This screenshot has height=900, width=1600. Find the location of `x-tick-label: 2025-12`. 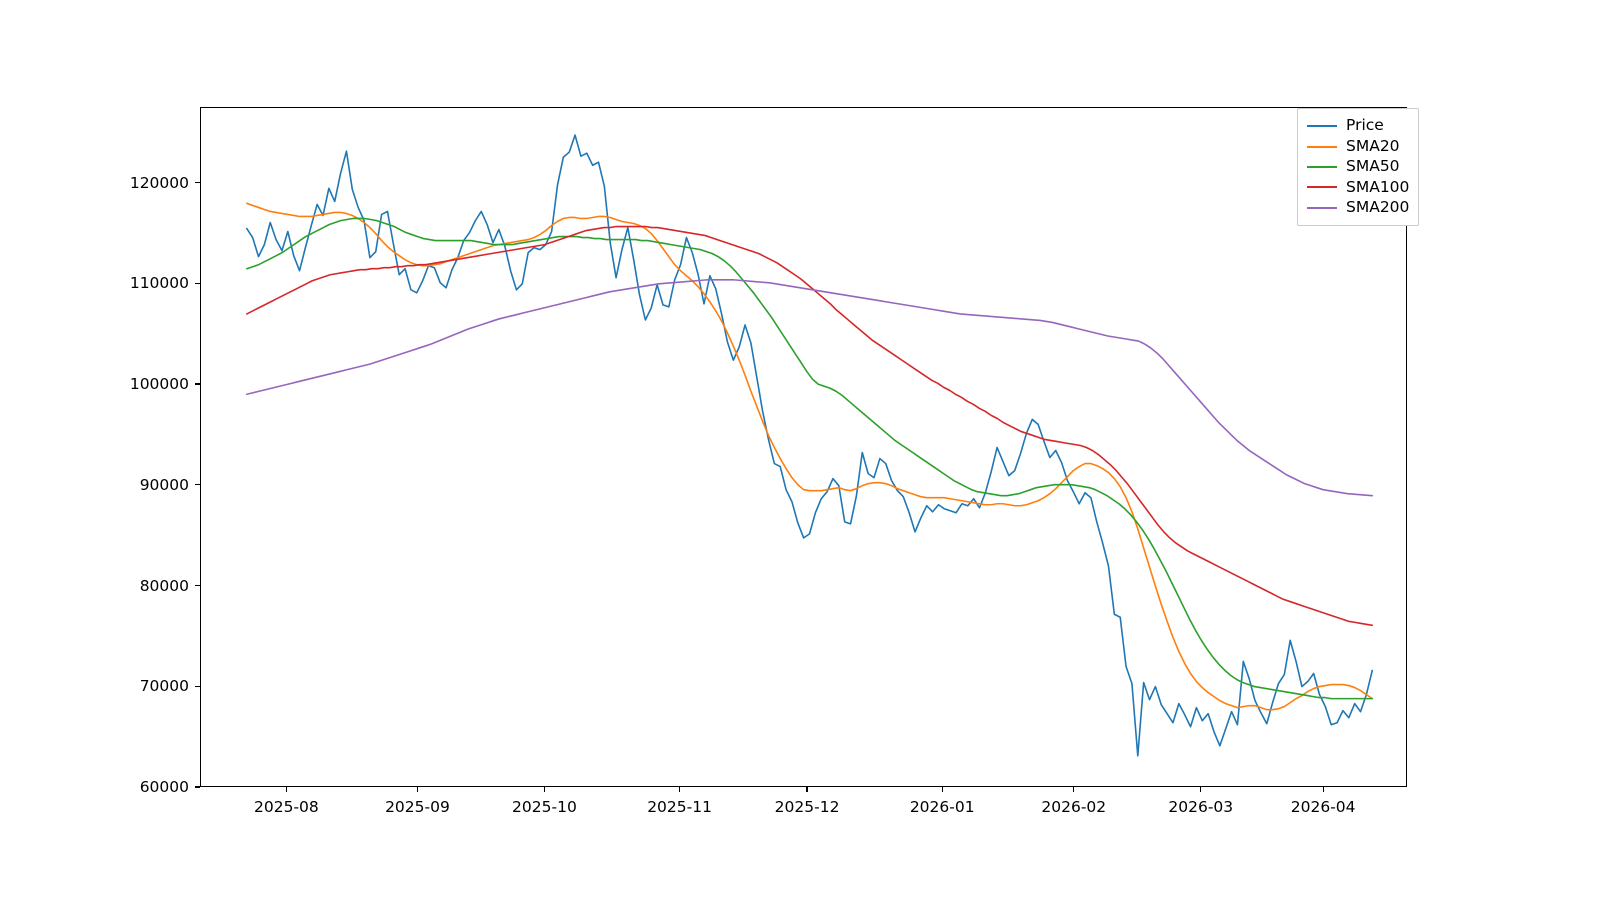

x-tick-label: 2025-12 is located at coordinates (807, 807).